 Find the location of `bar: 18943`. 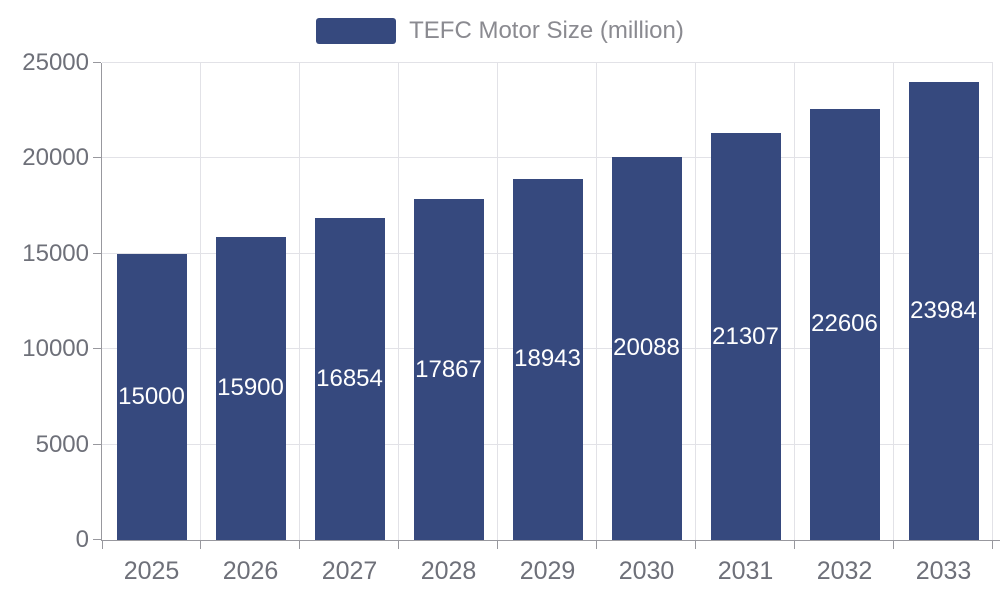

bar: 18943 is located at coordinates (547, 359).